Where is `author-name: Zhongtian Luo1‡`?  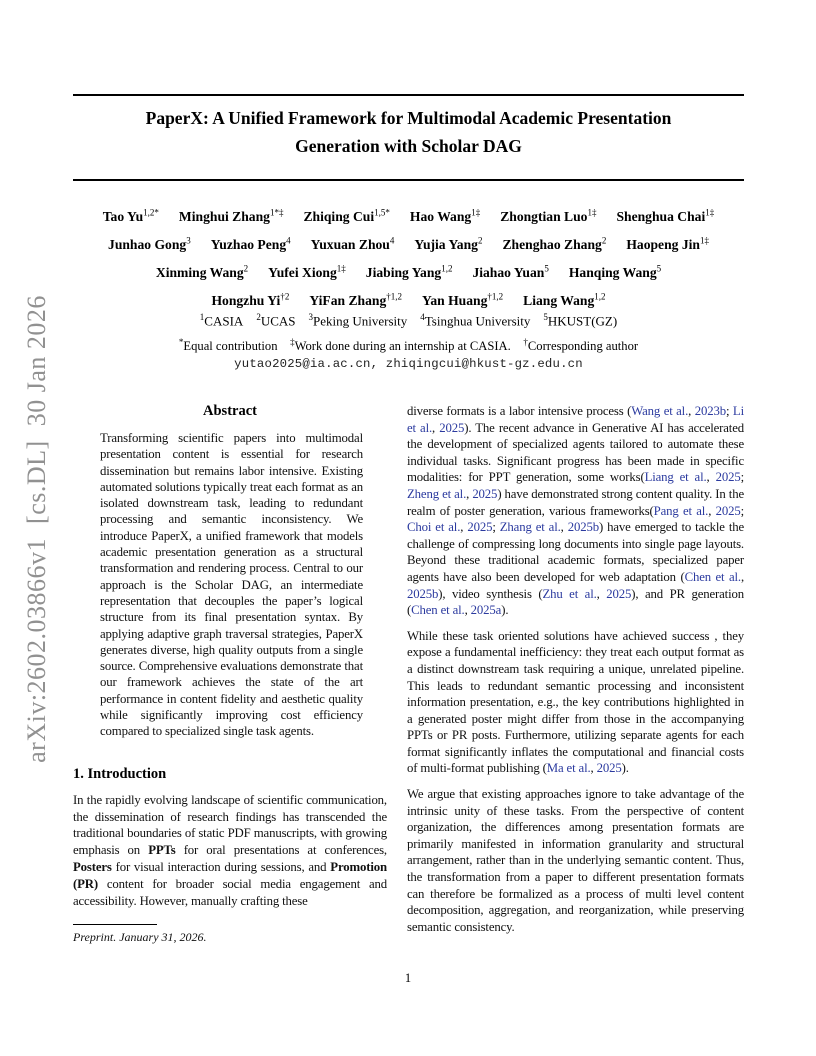
author-name: Zhongtian Luo1‡ is located at coordinates (548, 215).